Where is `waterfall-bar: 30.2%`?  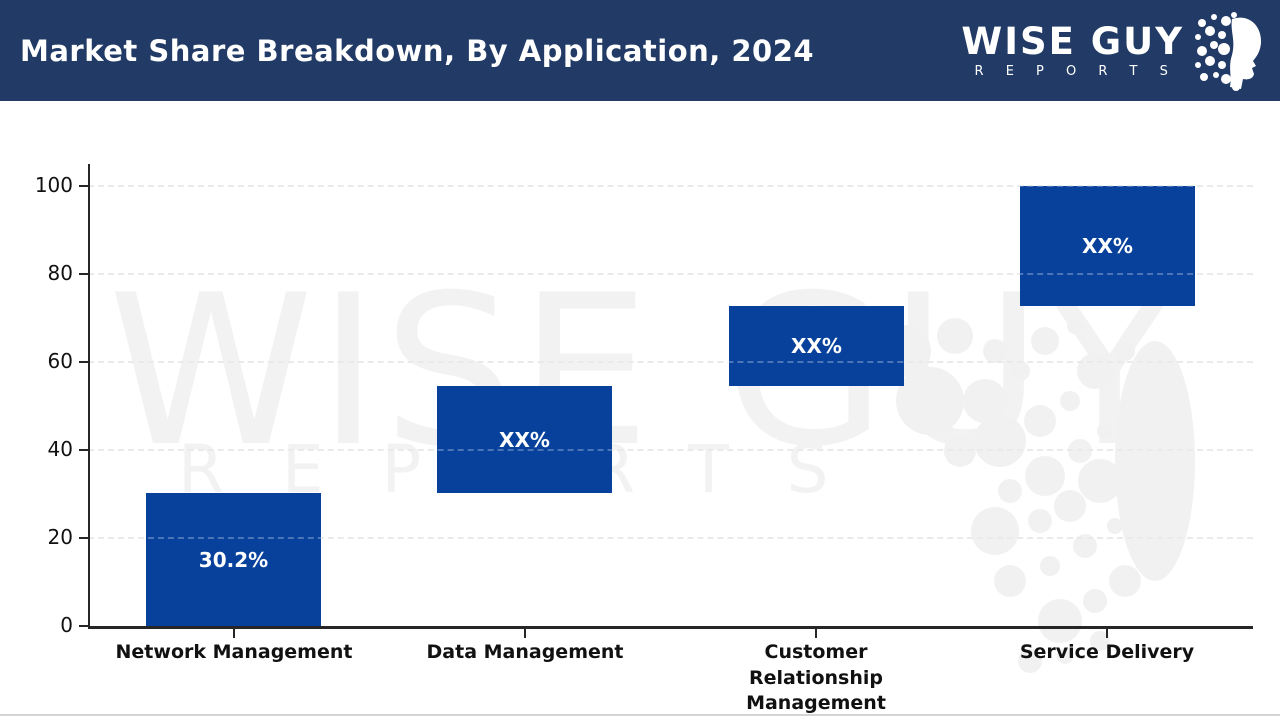 waterfall-bar: 30.2% is located at coordinates (233, 559).